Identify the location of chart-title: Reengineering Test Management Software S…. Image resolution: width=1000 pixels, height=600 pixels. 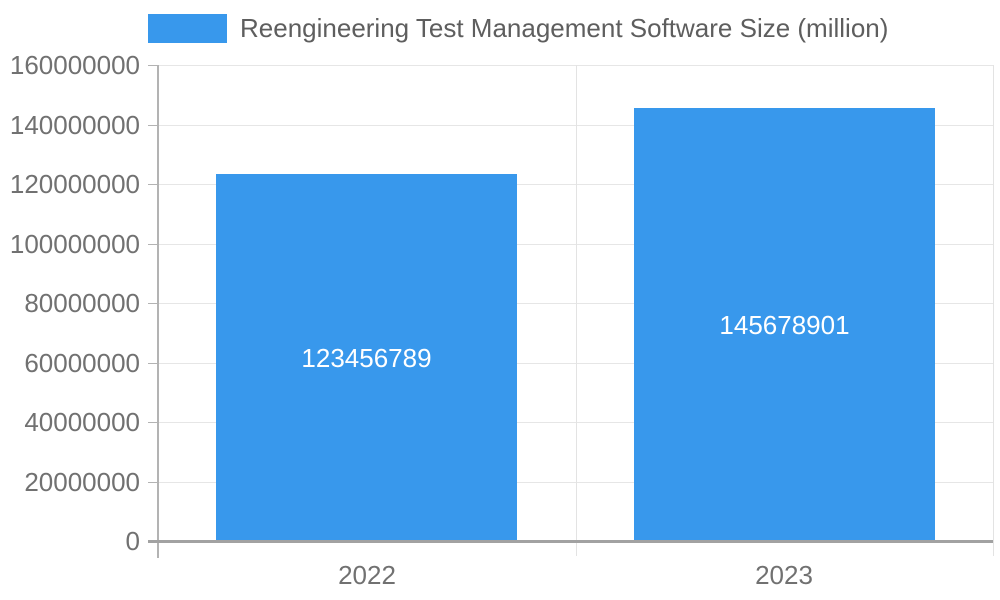
(564, 28).